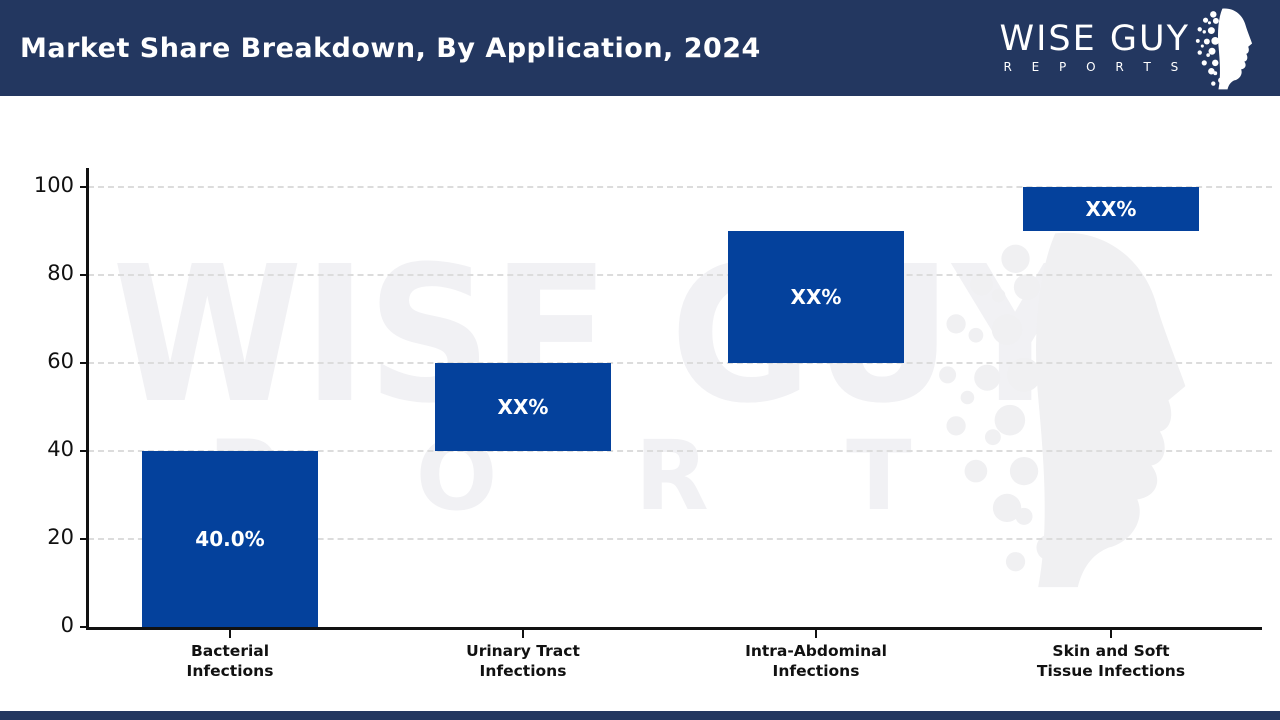 The width and height of the screenshot is (1280, 720). What do you see at coordinates (60, 537) in the screenshot?
I see `y-tick-label-20: 20` at bounding box center [60, 537].